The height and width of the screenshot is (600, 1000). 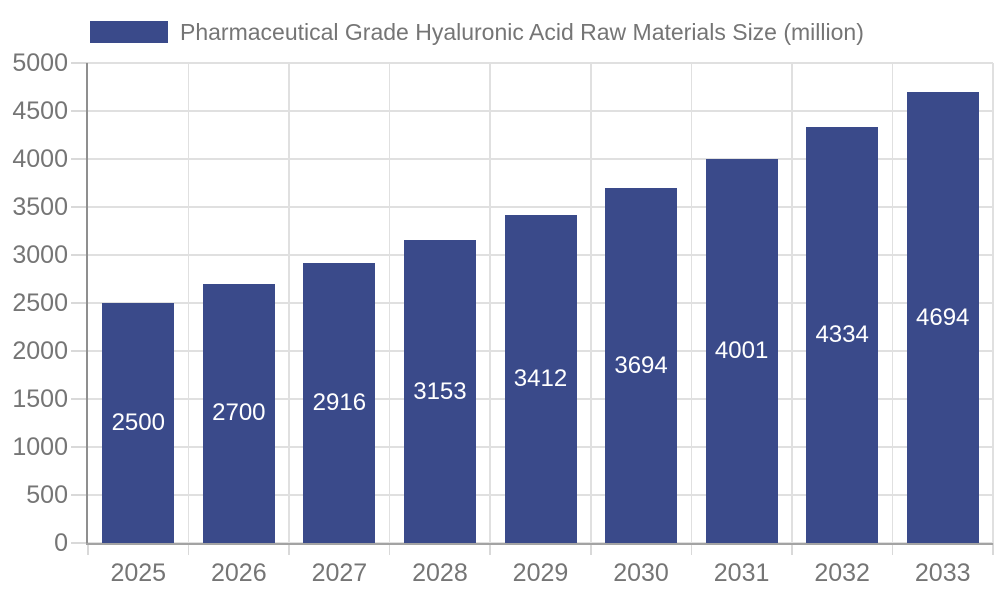 I want to click on y-axis-tick-label: 0, so click(x=61, y=543).